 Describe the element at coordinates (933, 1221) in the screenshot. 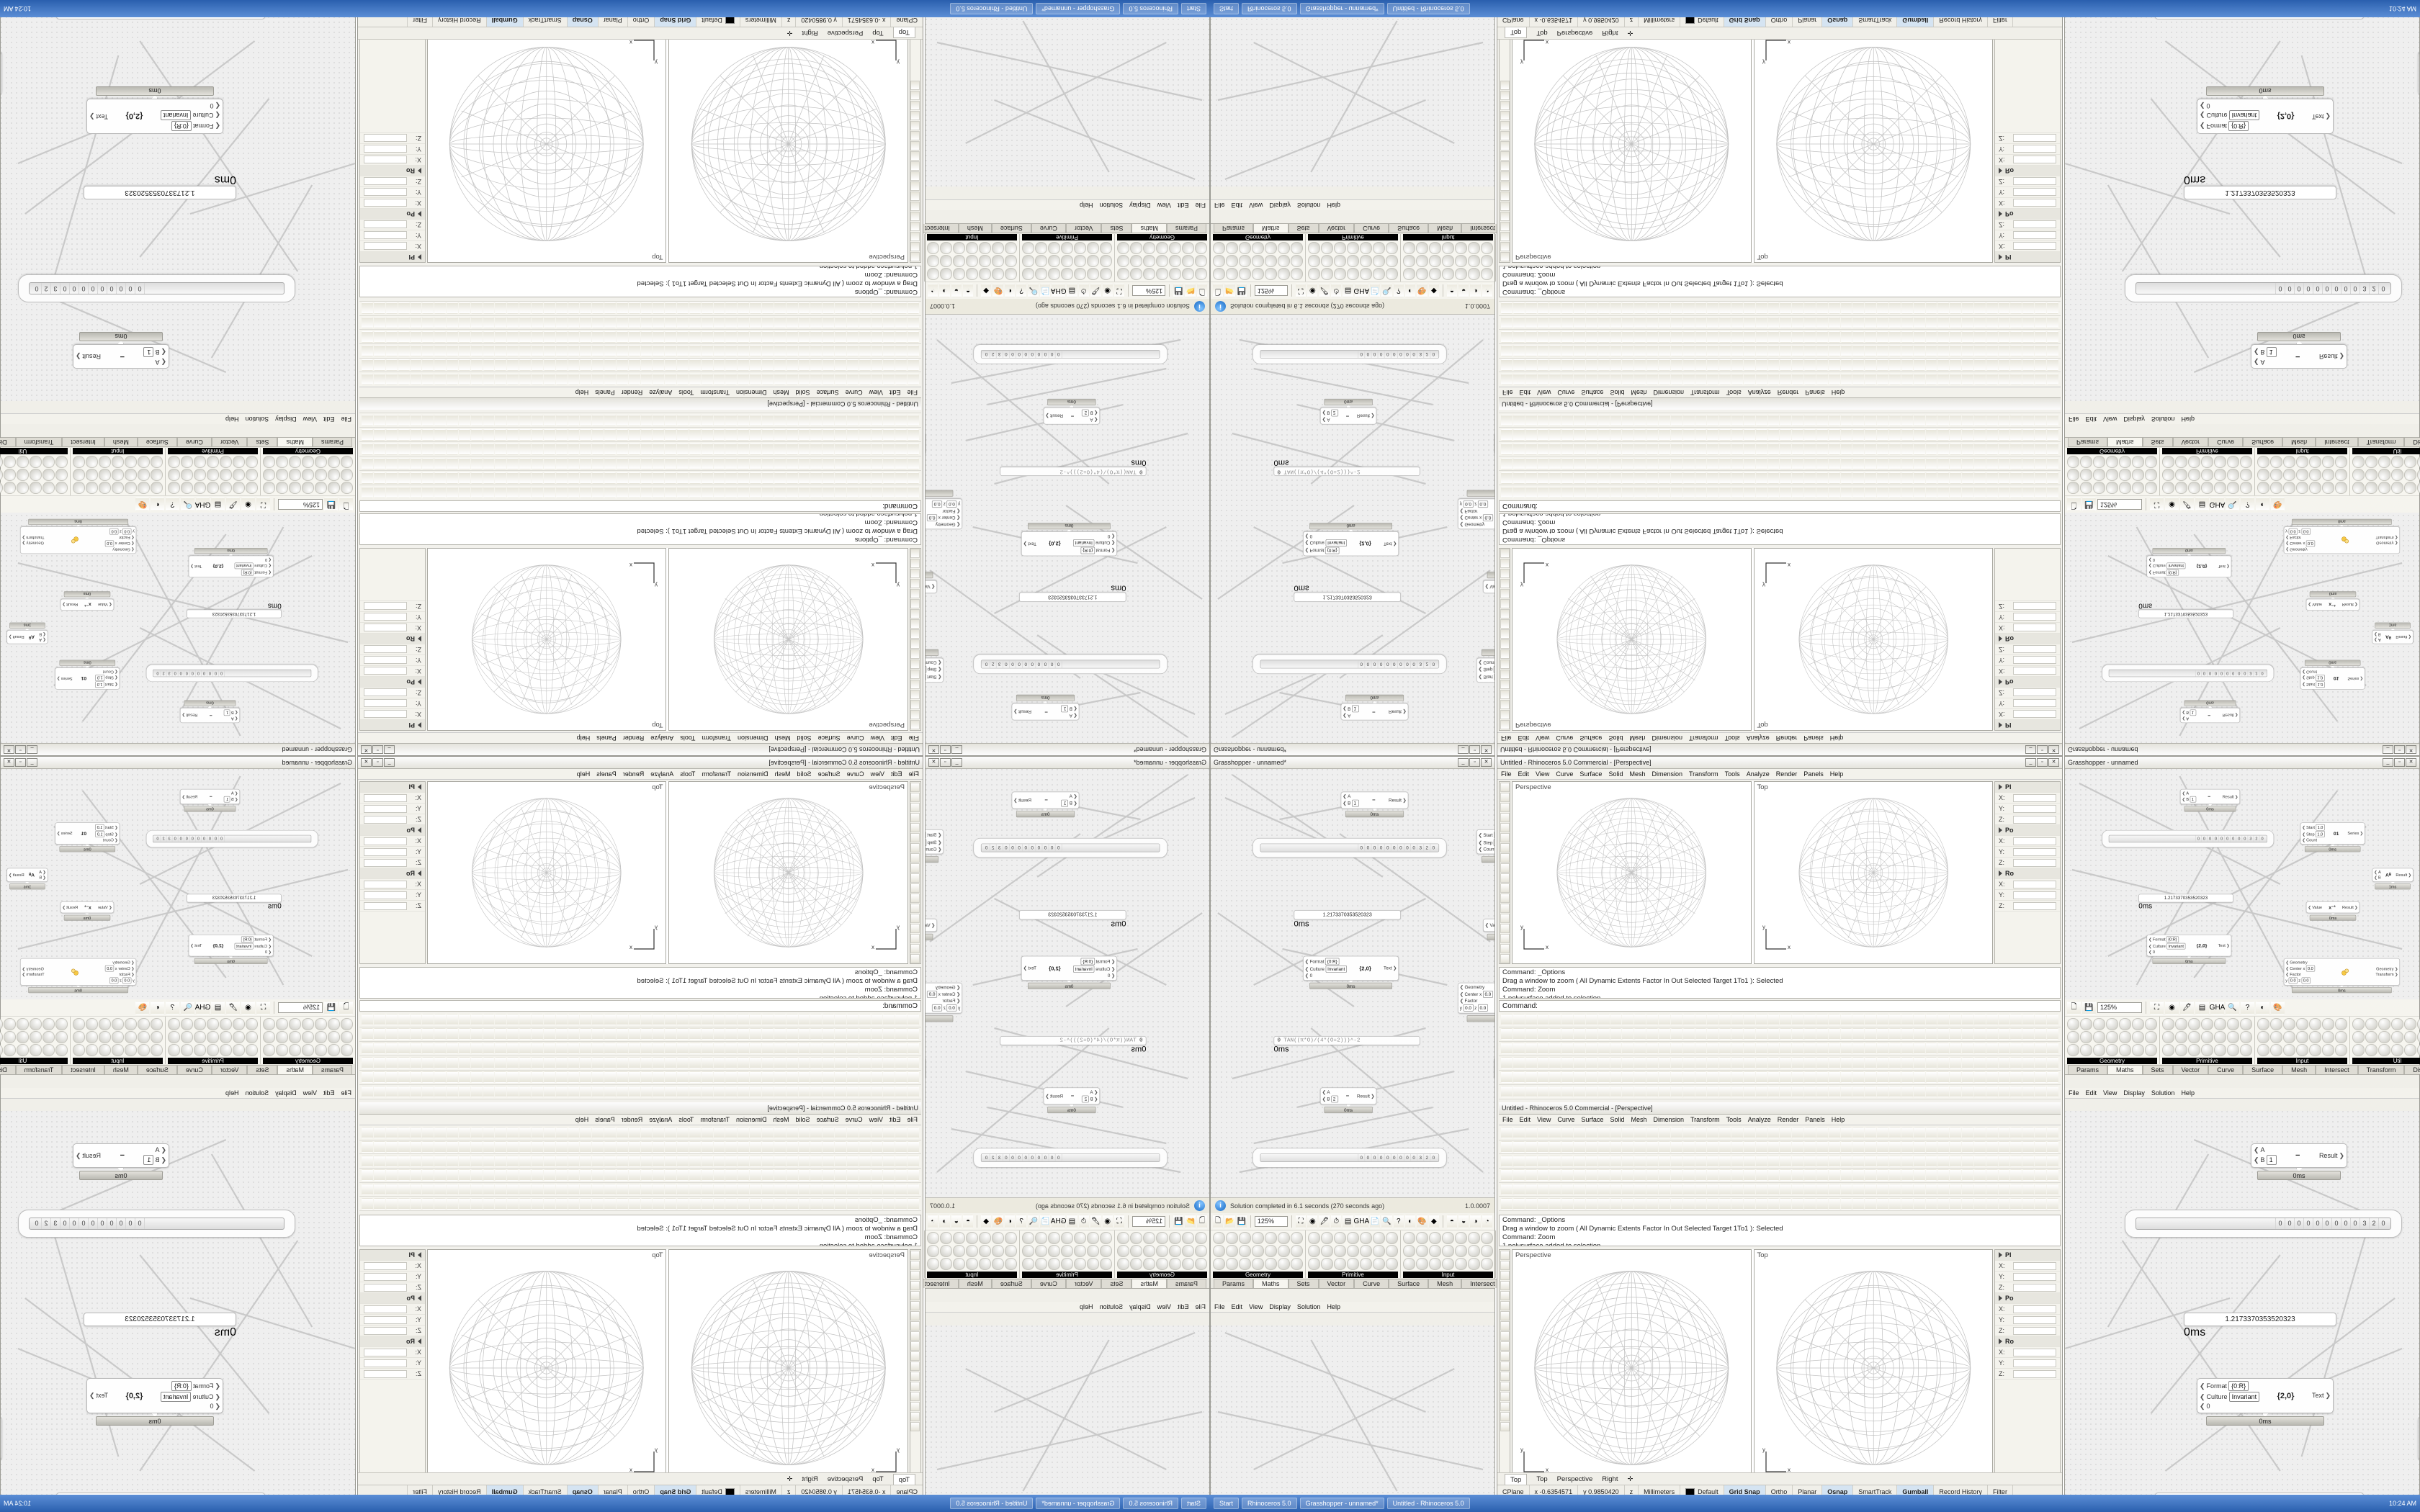

I see `widget-4-icon: ◔` at that location.